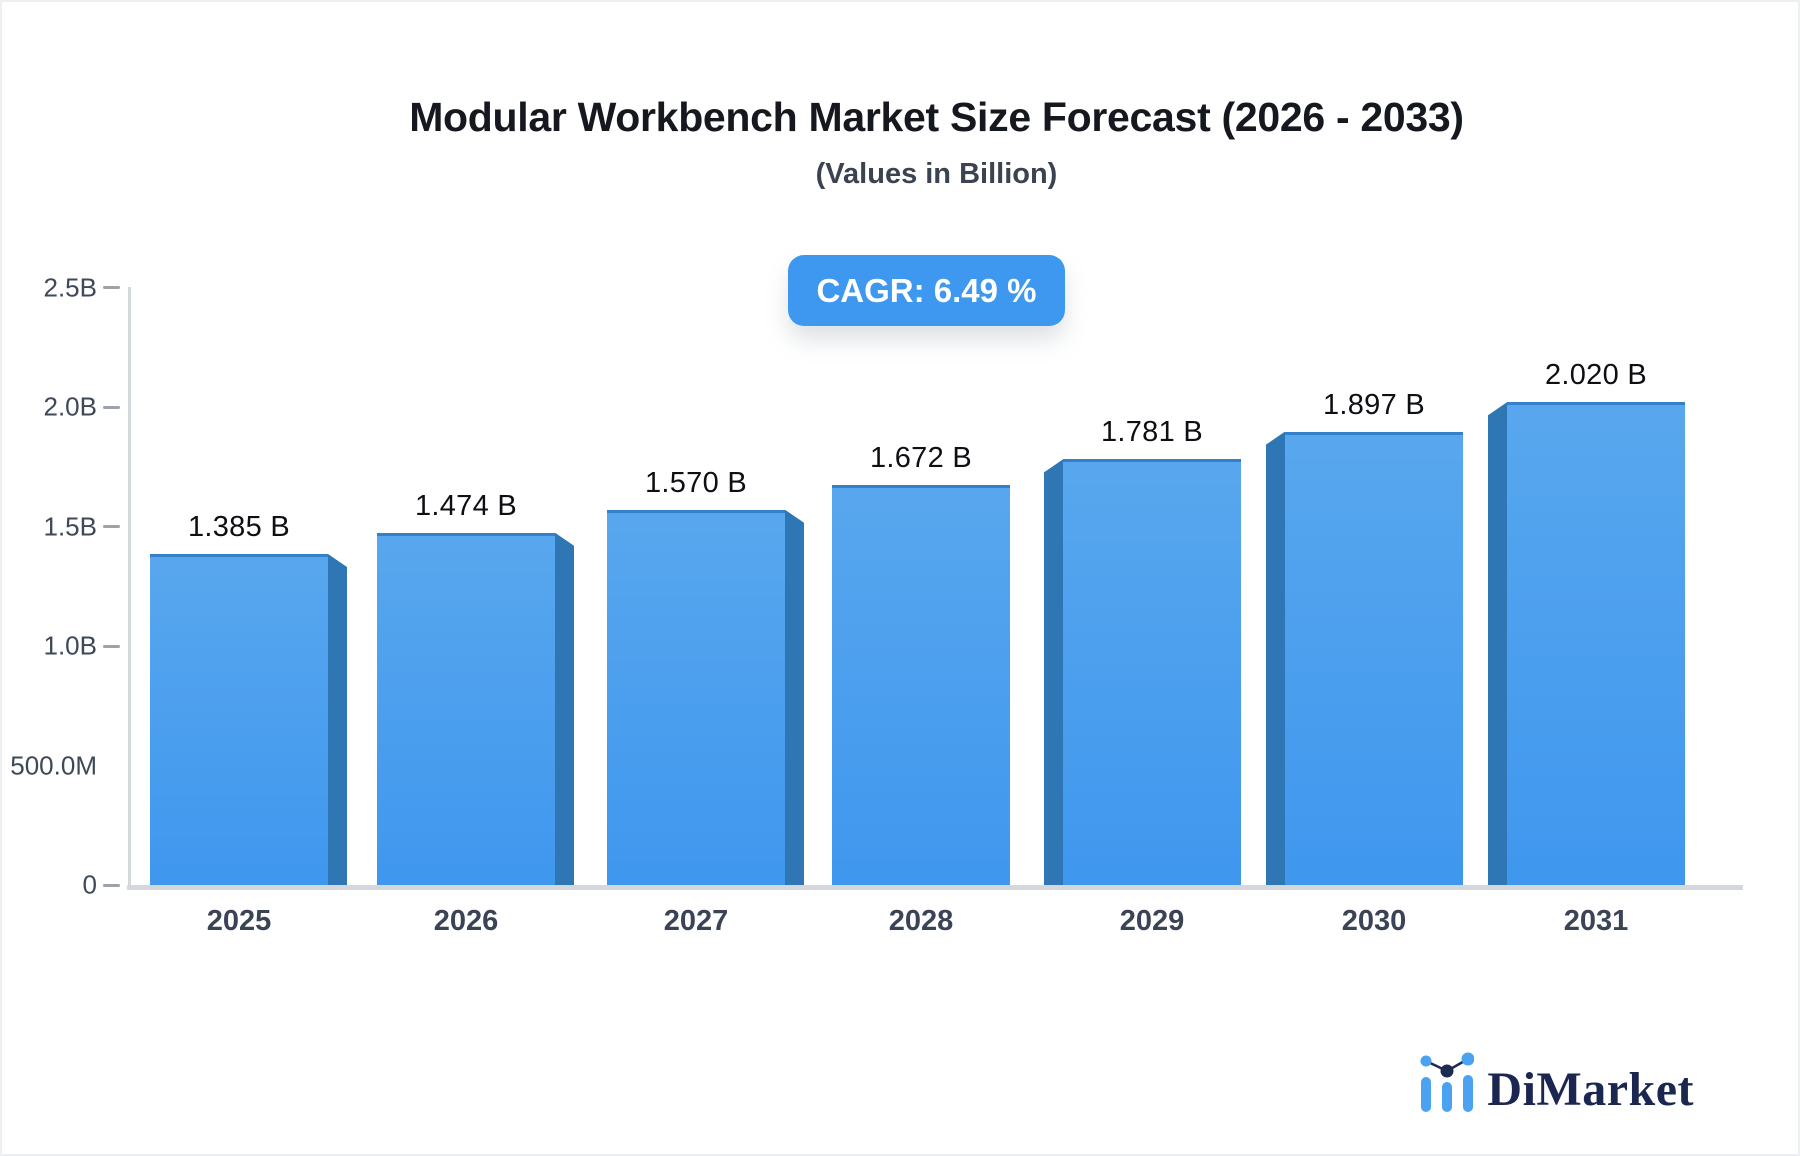 The height and width of the screenshot is (1156, 1800). I want to click on bar-2026, so click(475, 708).